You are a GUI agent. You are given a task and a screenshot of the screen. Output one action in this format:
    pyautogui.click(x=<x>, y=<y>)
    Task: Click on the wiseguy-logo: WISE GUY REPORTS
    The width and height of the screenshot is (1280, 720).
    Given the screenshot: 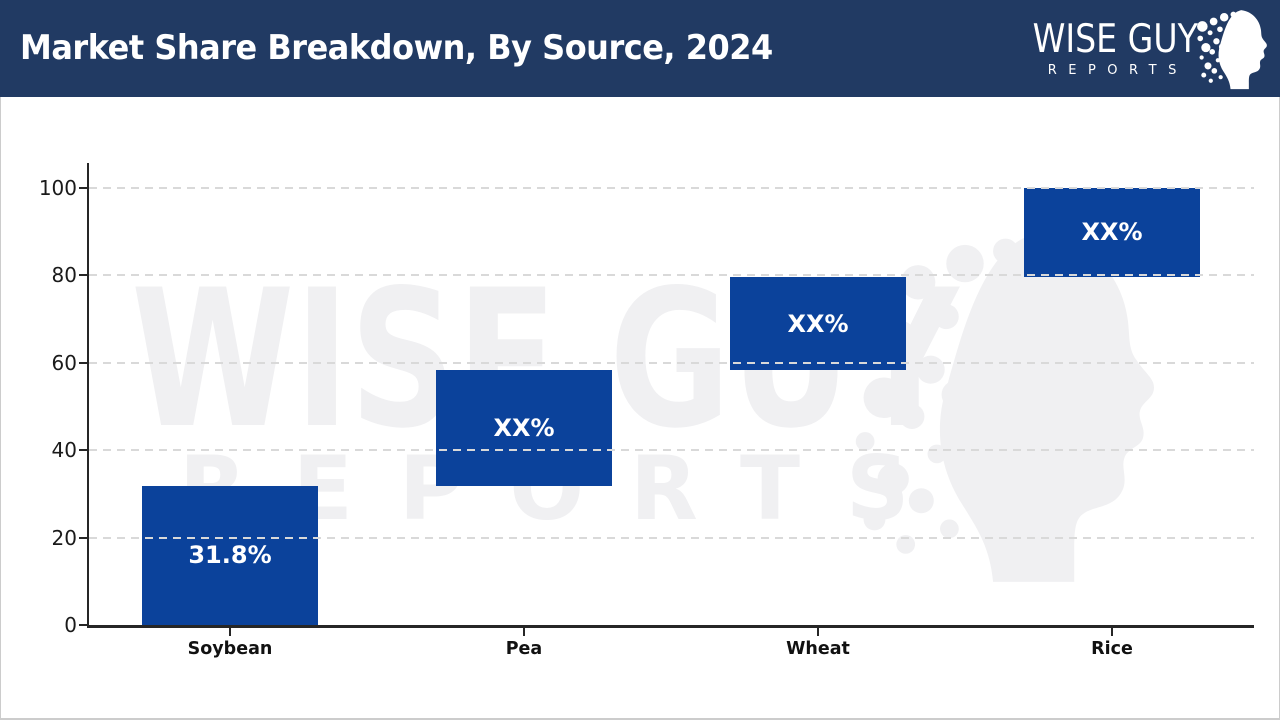 What is the action you would take?
    pyautogui.click(x=1144, y=49)
    